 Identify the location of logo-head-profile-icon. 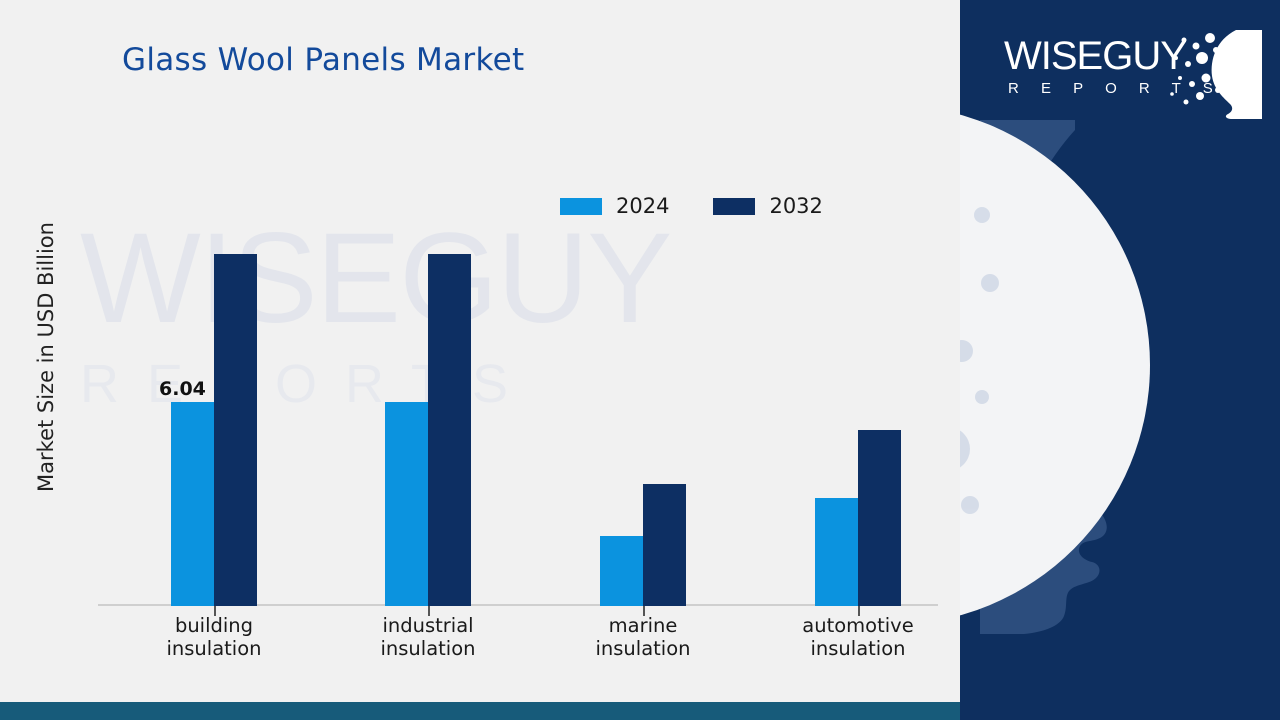
(1216, 74).